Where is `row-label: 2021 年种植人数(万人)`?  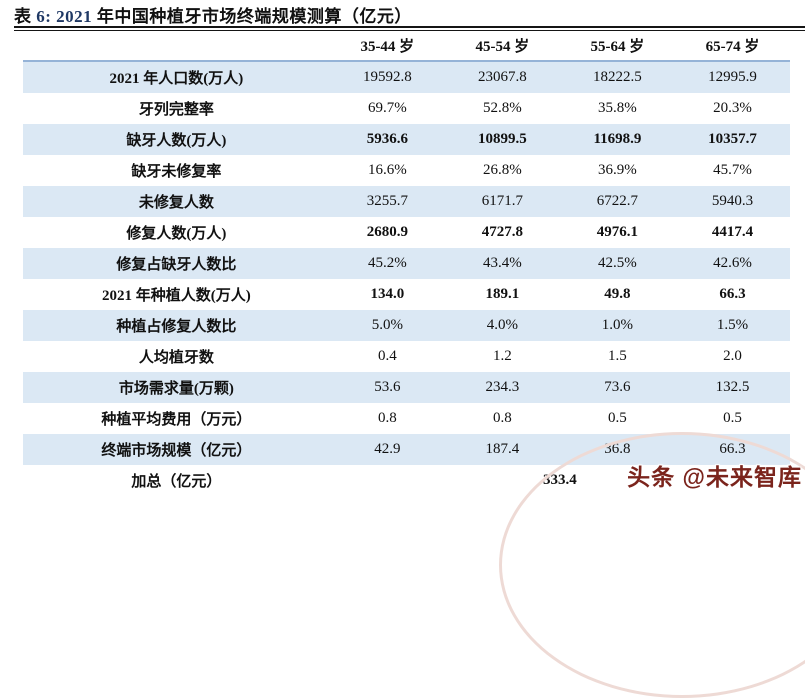 row-label: 2021 年种植人数(万人) is located at coordinates (176, 296).